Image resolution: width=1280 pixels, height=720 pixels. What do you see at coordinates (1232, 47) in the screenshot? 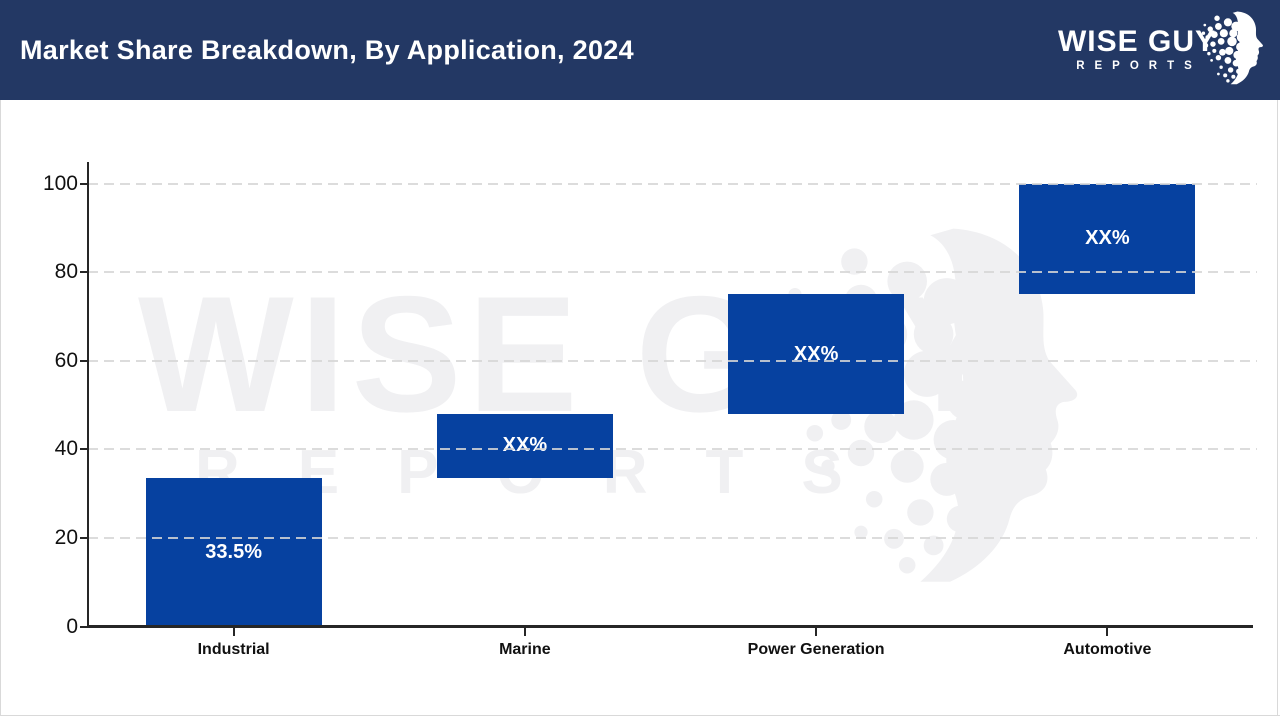
I see `wiseguy-face-icon` at bounding box center [1232, 47].